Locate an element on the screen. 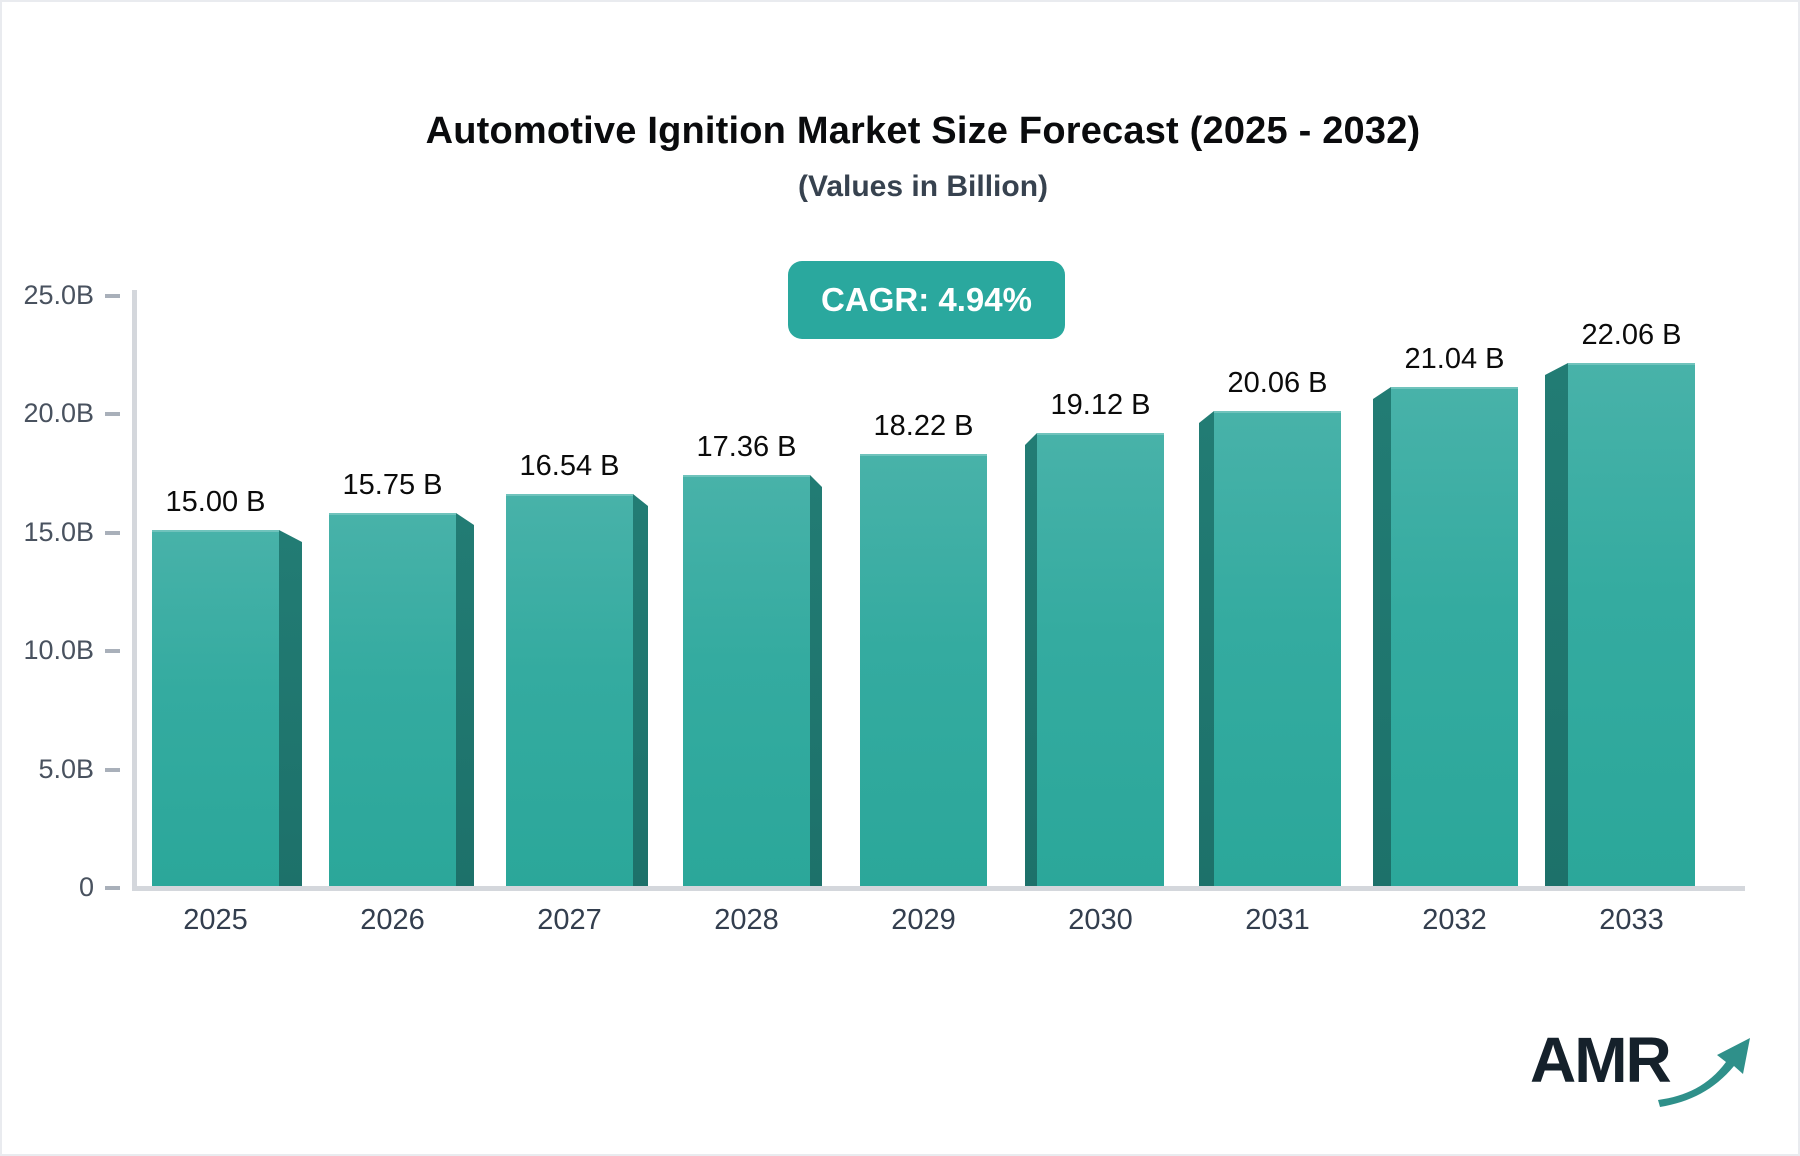  x-tick-label: 2028 is located at coordinates (746, 920).